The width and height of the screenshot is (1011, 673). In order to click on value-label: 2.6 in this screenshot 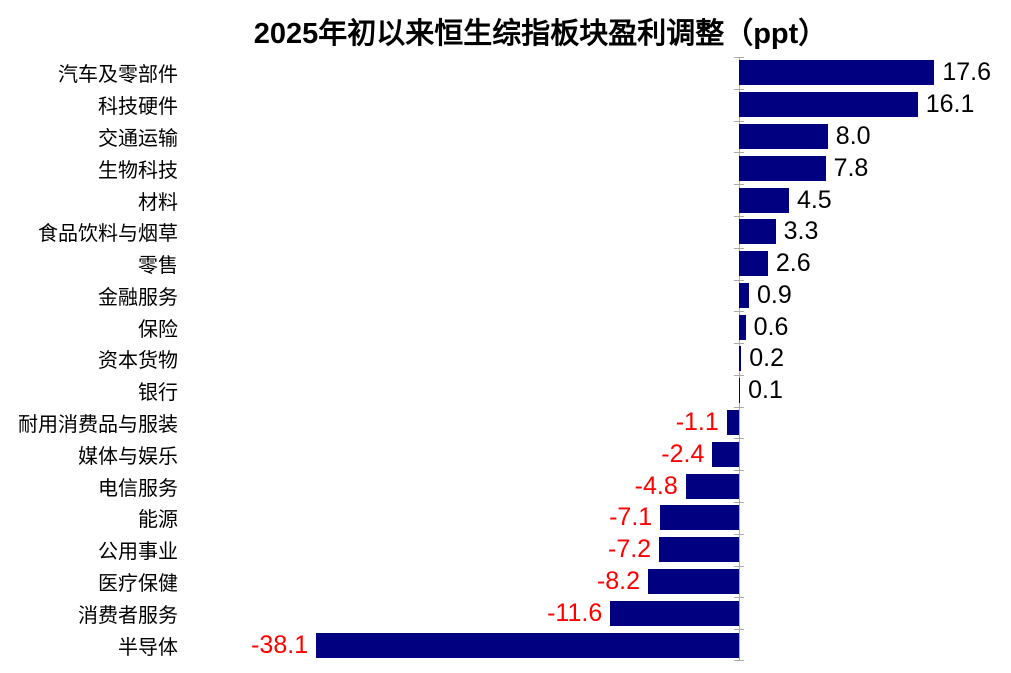, I will do `click(793, 263)`.